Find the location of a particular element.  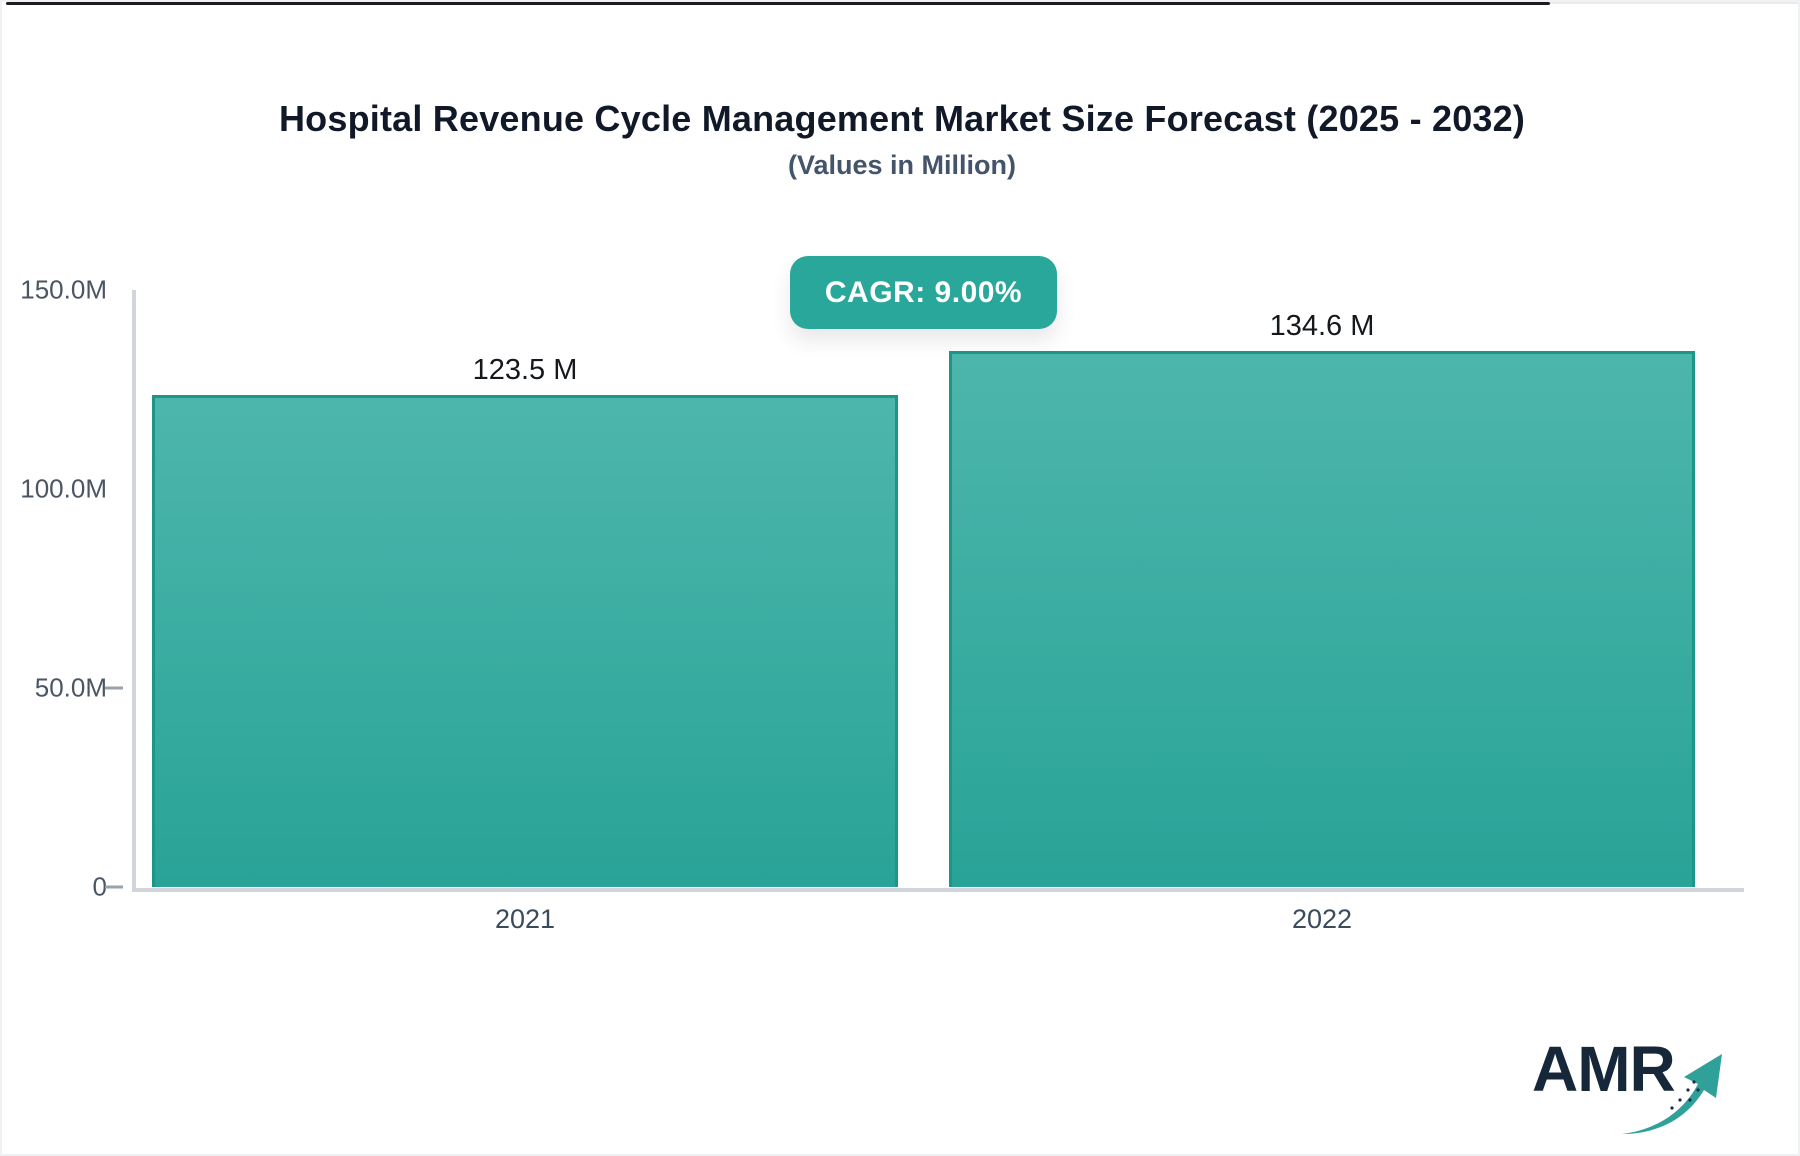

window-top-edge-light is located at coordinates (1674, 3).